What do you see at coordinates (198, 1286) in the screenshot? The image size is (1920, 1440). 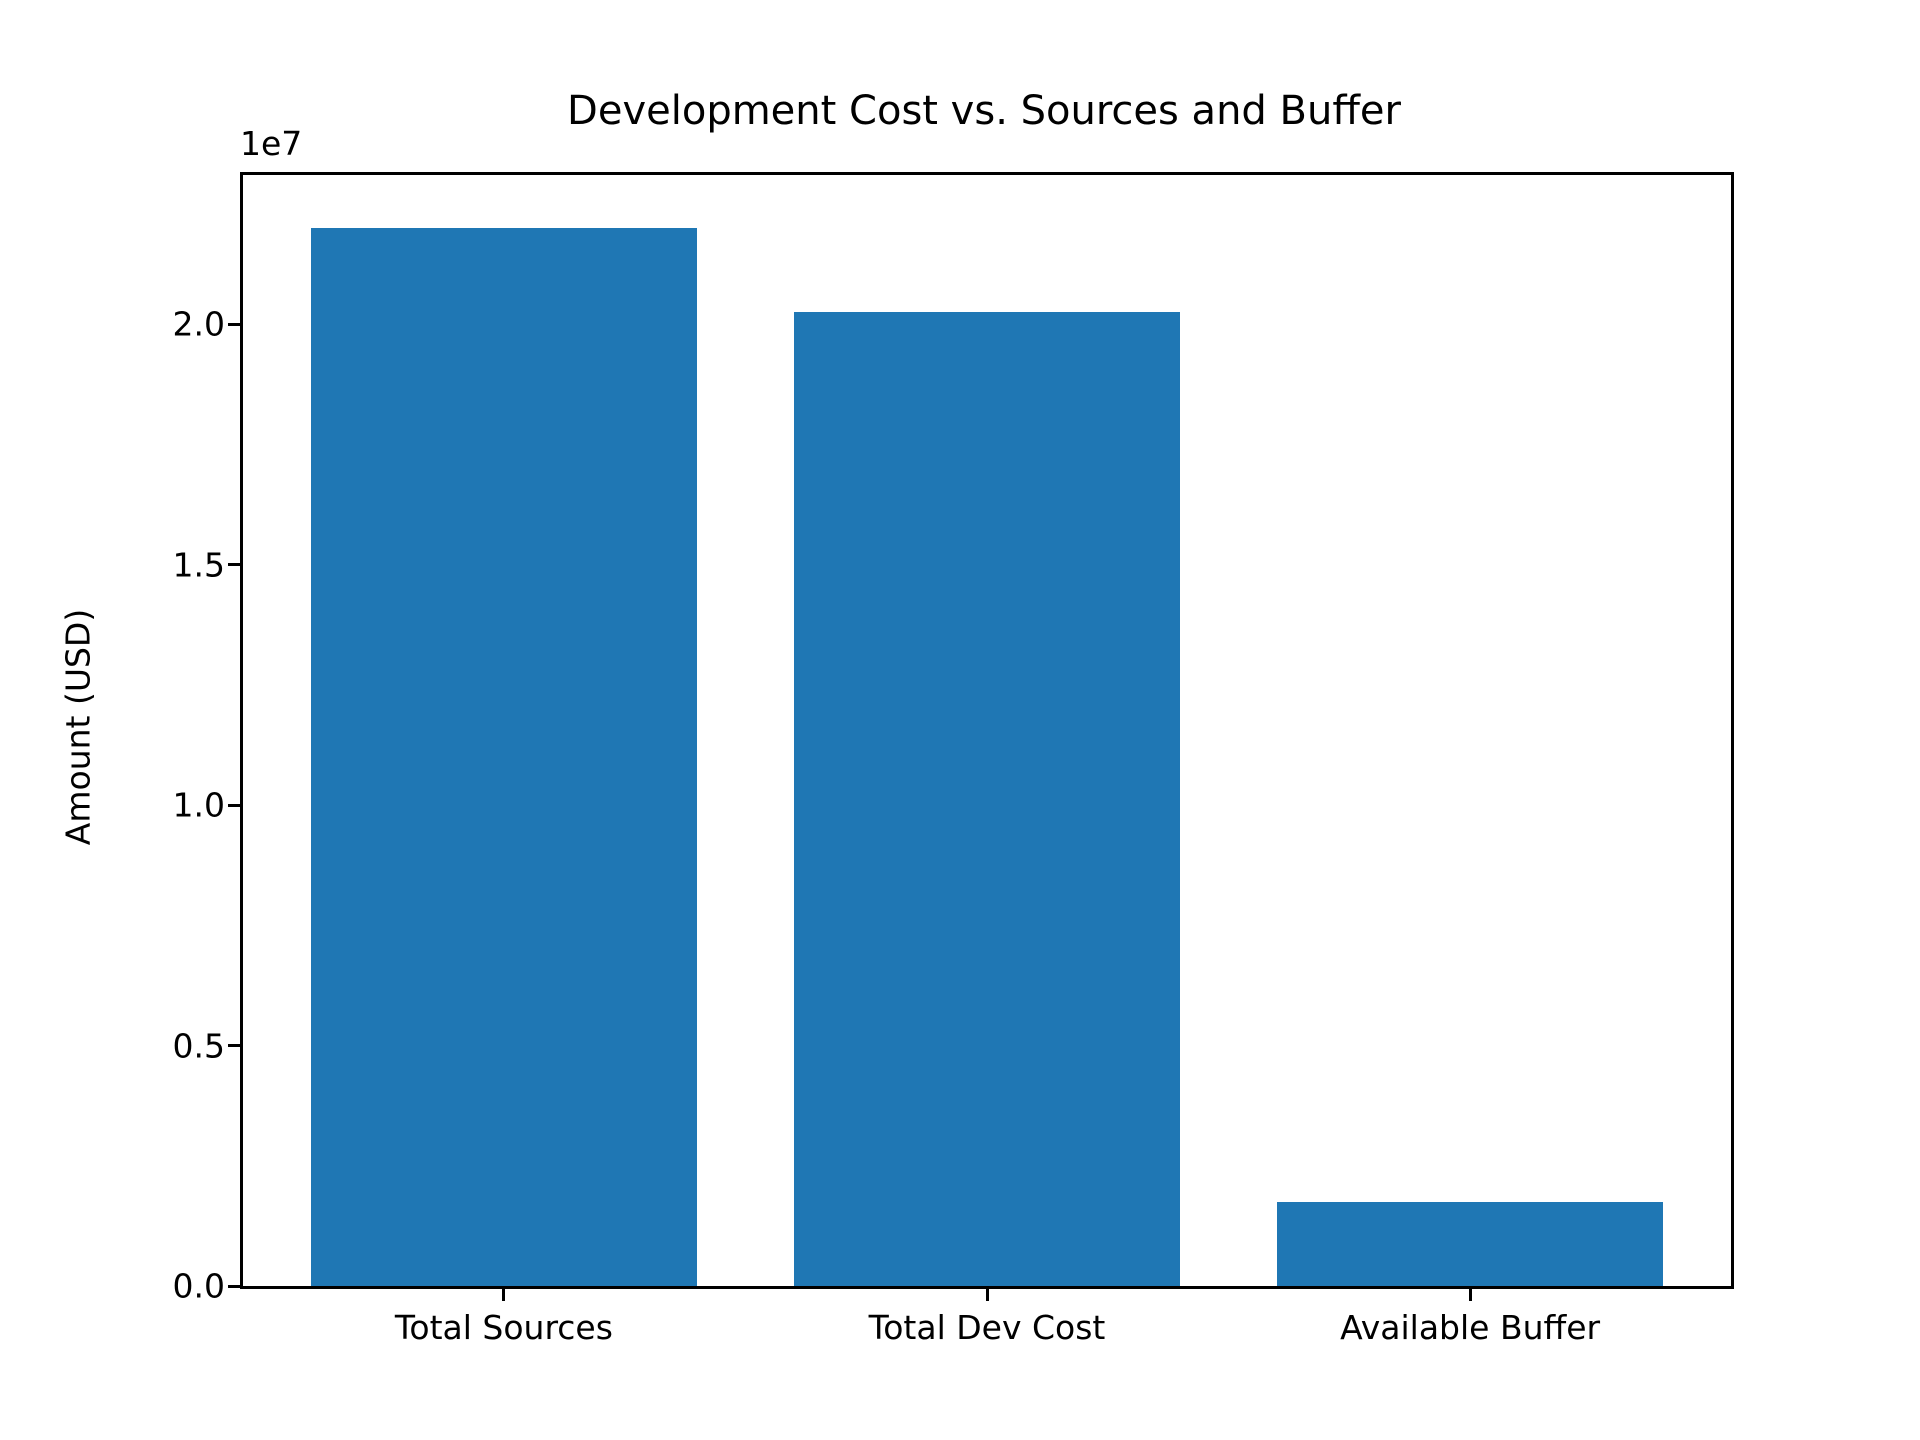 I see `y-tick-label: 0.0` at bounding box center [198, 1286].